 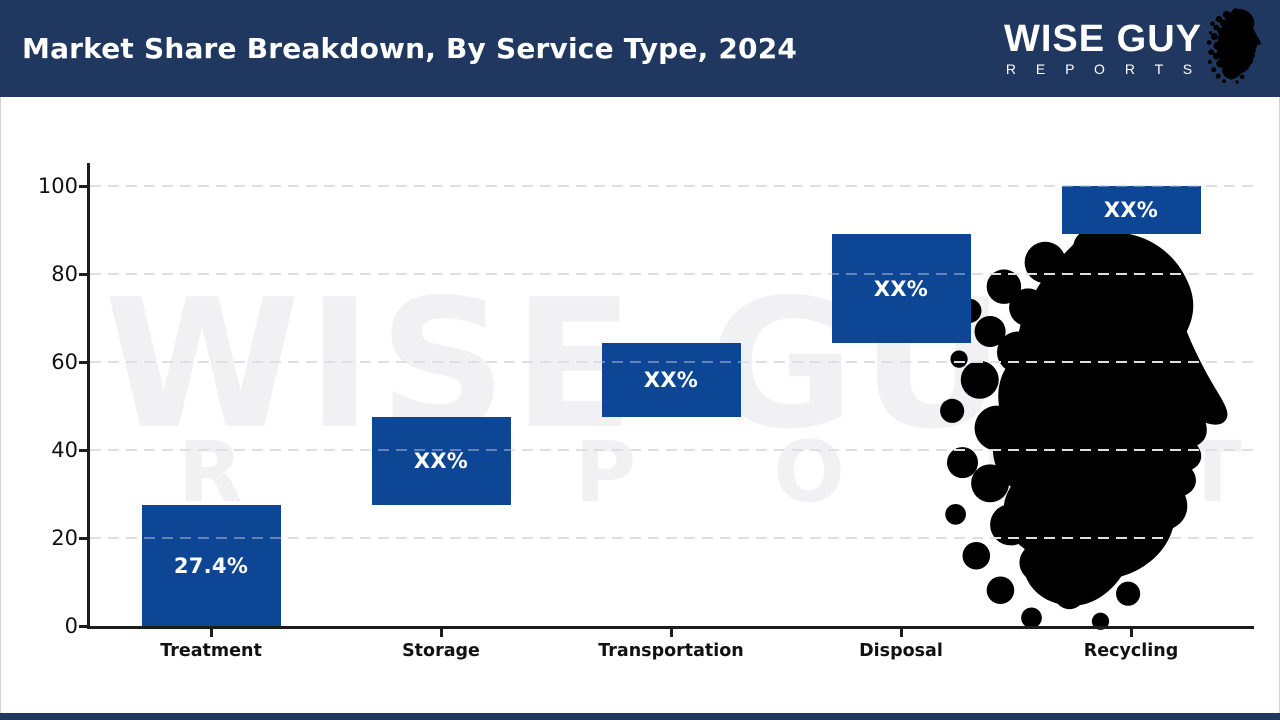 I want to click on x-tick-label-treatment: Treatment, so click(x=211, y=651).